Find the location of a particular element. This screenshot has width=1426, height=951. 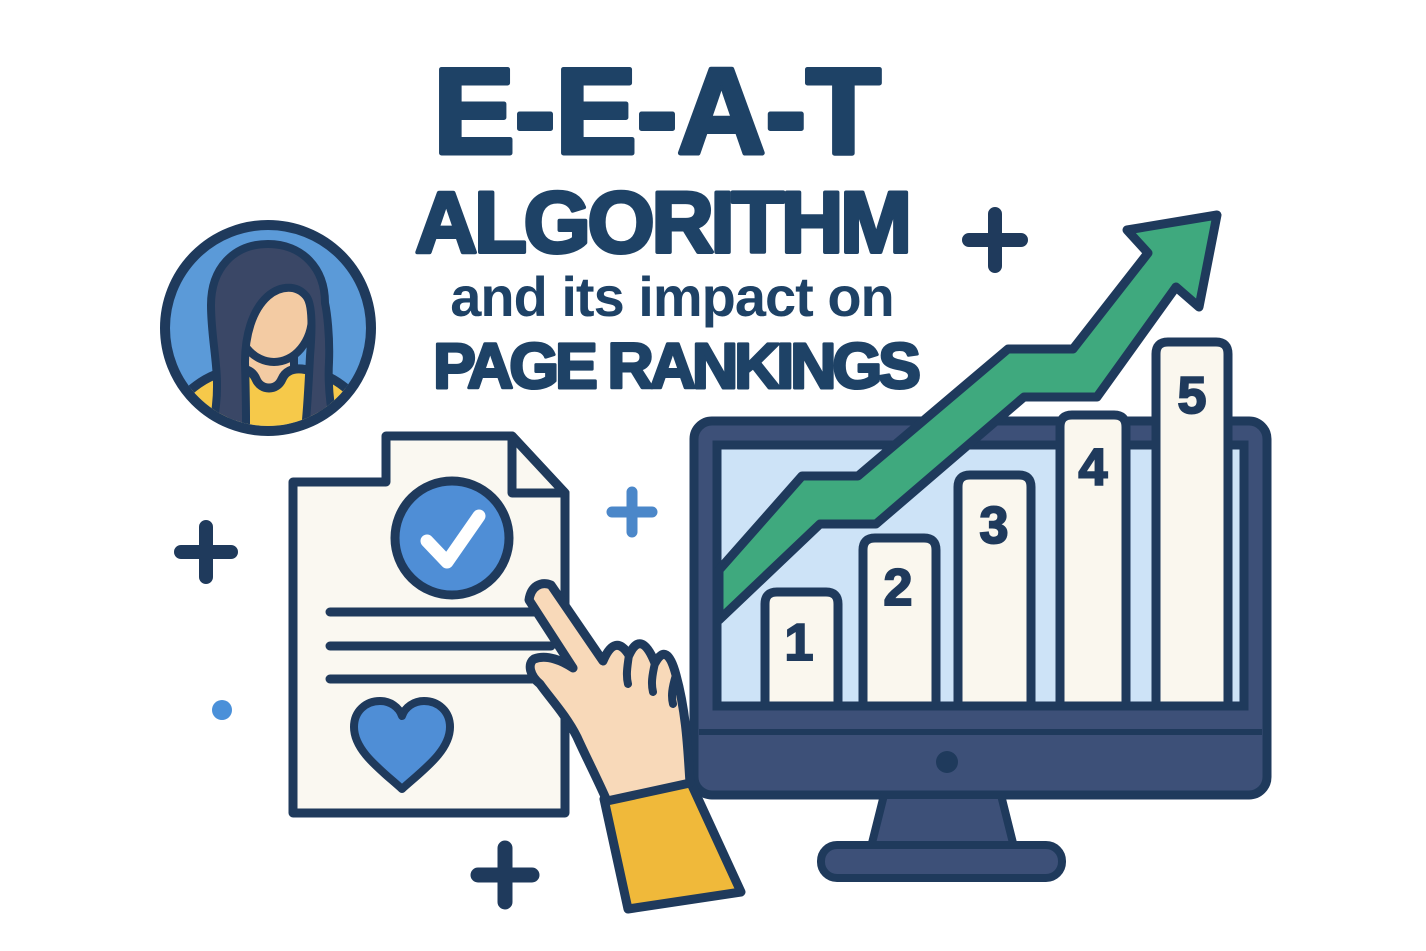

page-title-line3: PAGE RANKINGS is located at coordinates (676, 366).